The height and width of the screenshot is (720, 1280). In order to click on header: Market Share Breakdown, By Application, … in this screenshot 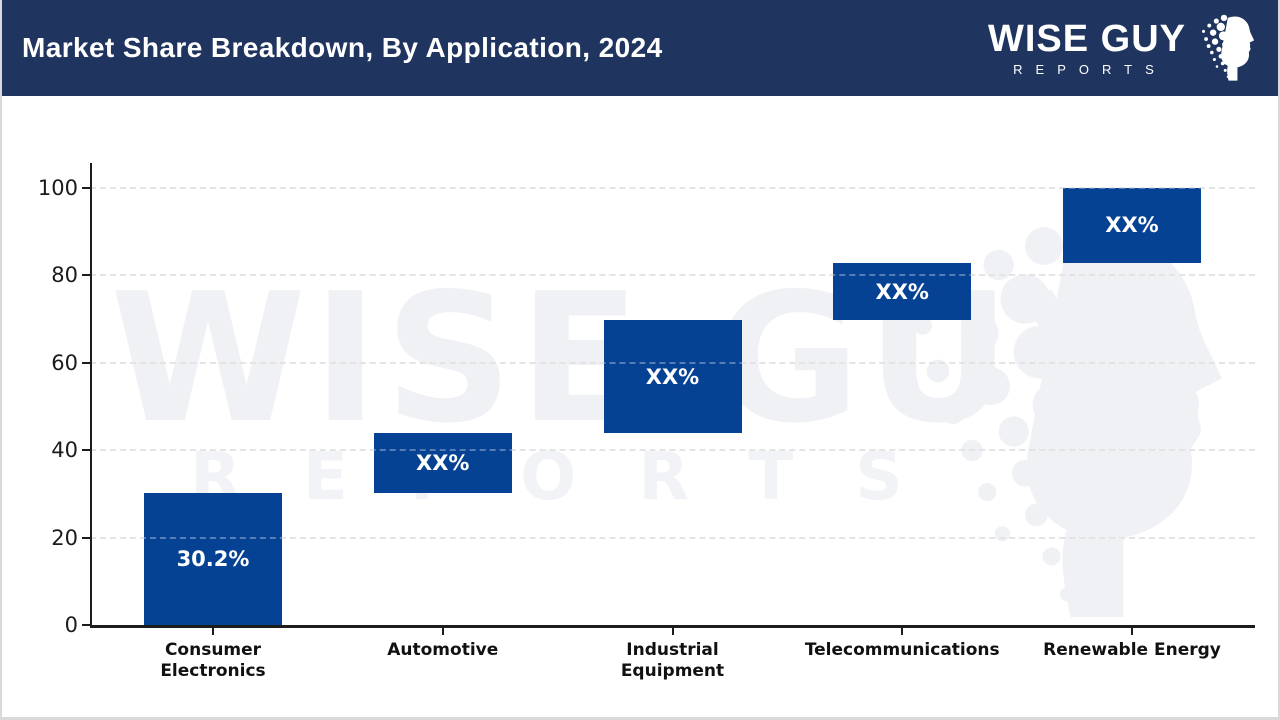, I will do `click(640, 48)`.